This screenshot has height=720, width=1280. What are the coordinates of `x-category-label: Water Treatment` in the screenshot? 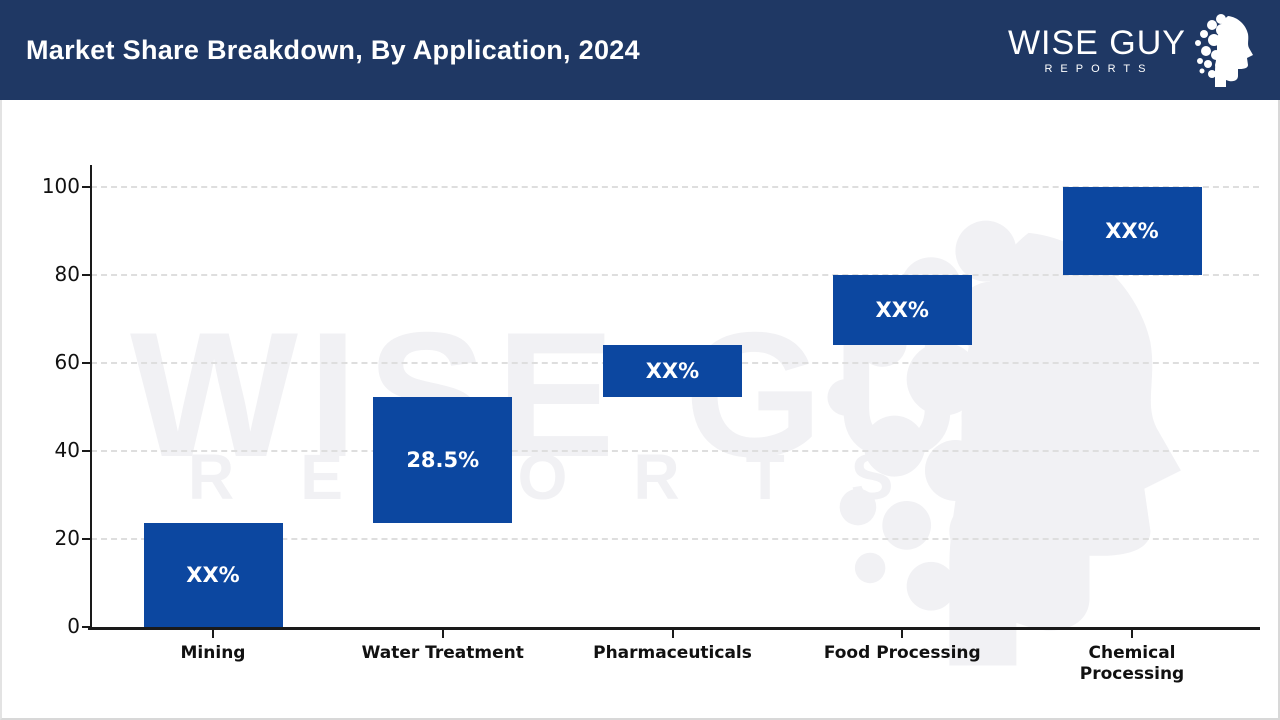 It's located at (442, 653).